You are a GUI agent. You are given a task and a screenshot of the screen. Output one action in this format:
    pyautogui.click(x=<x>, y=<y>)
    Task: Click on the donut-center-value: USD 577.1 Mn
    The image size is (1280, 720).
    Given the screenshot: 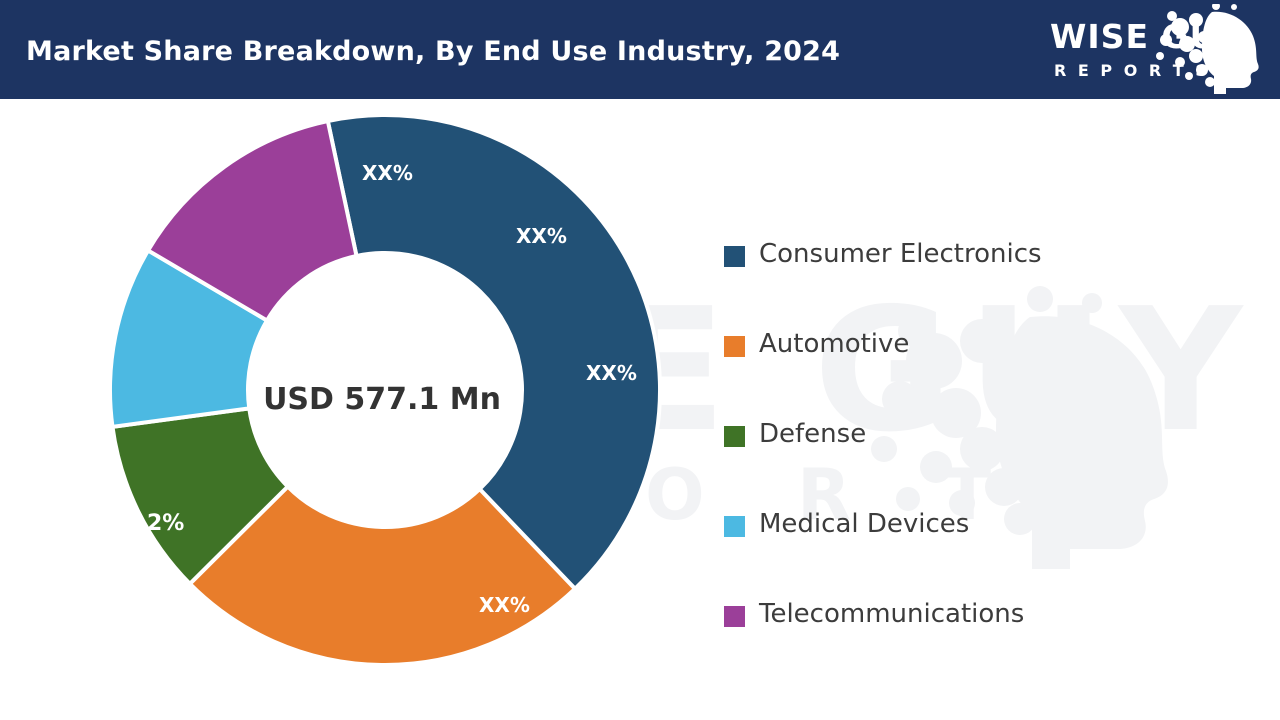 What is the action you would take?
    pyautogui.click(x=382, y=399)
    